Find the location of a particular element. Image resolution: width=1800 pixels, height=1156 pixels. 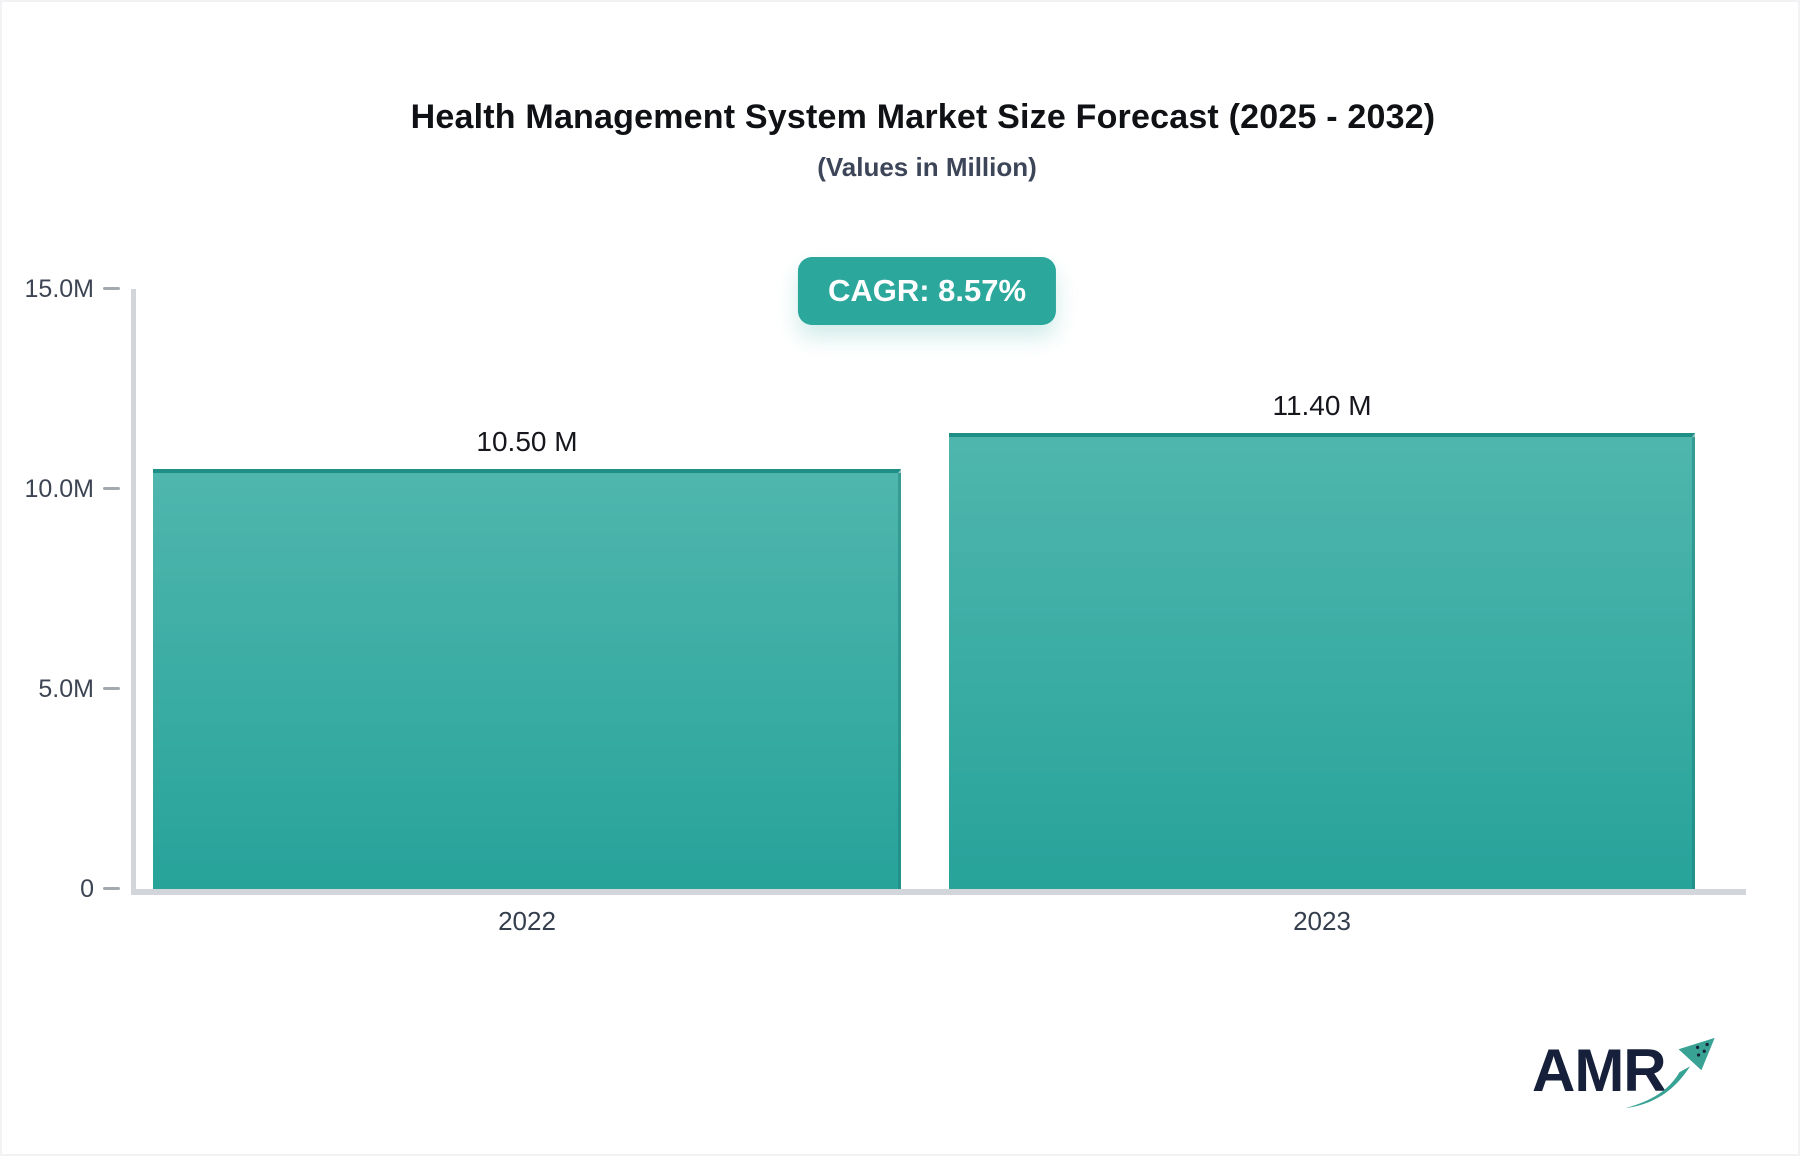

x-axis-category-label: 2022 is located at coordinates (527, 921).